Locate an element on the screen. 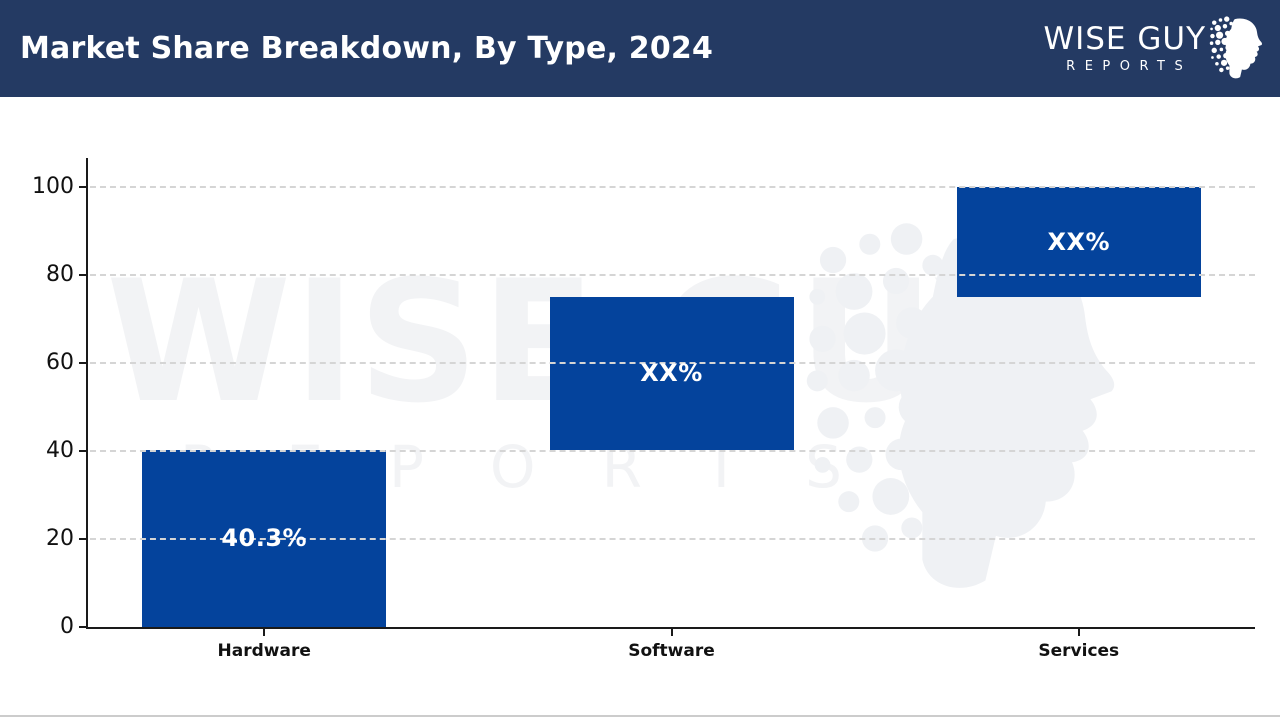  page-title: Market Share Breakdown, By Type, 2024 is located at coordinates (367, 48).